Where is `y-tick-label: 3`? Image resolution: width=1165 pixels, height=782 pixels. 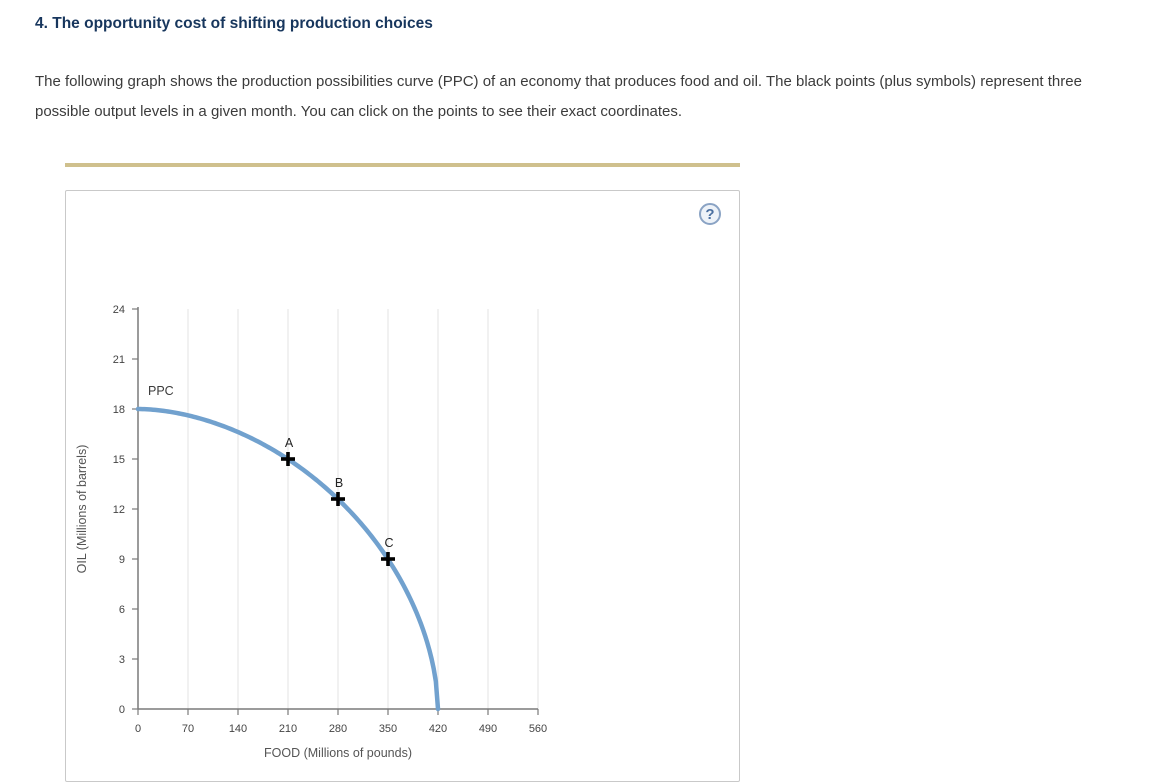 y-tick-label: 3 is located at coordinates (122, 660).